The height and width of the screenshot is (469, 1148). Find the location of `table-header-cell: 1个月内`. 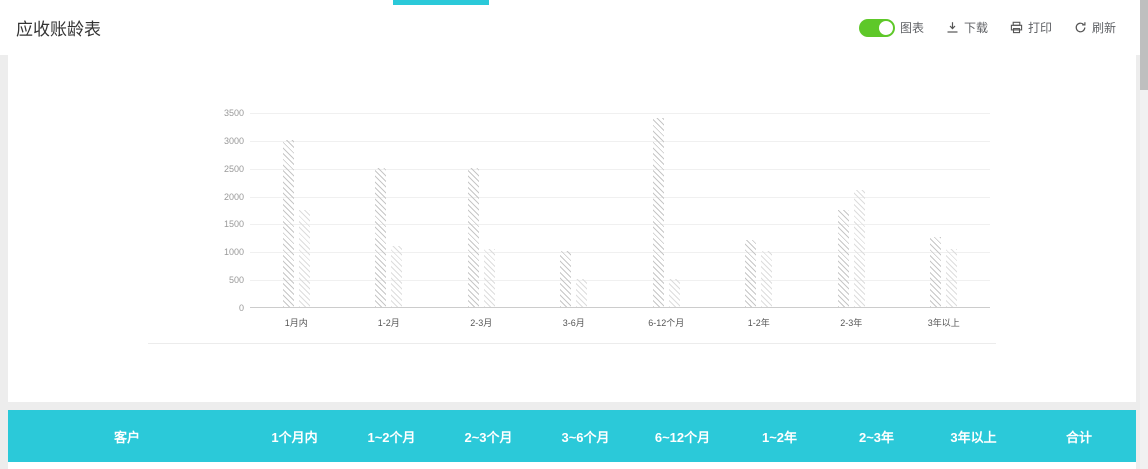

table-header-cell: 1个月内 is located at coordinates (294, 437).